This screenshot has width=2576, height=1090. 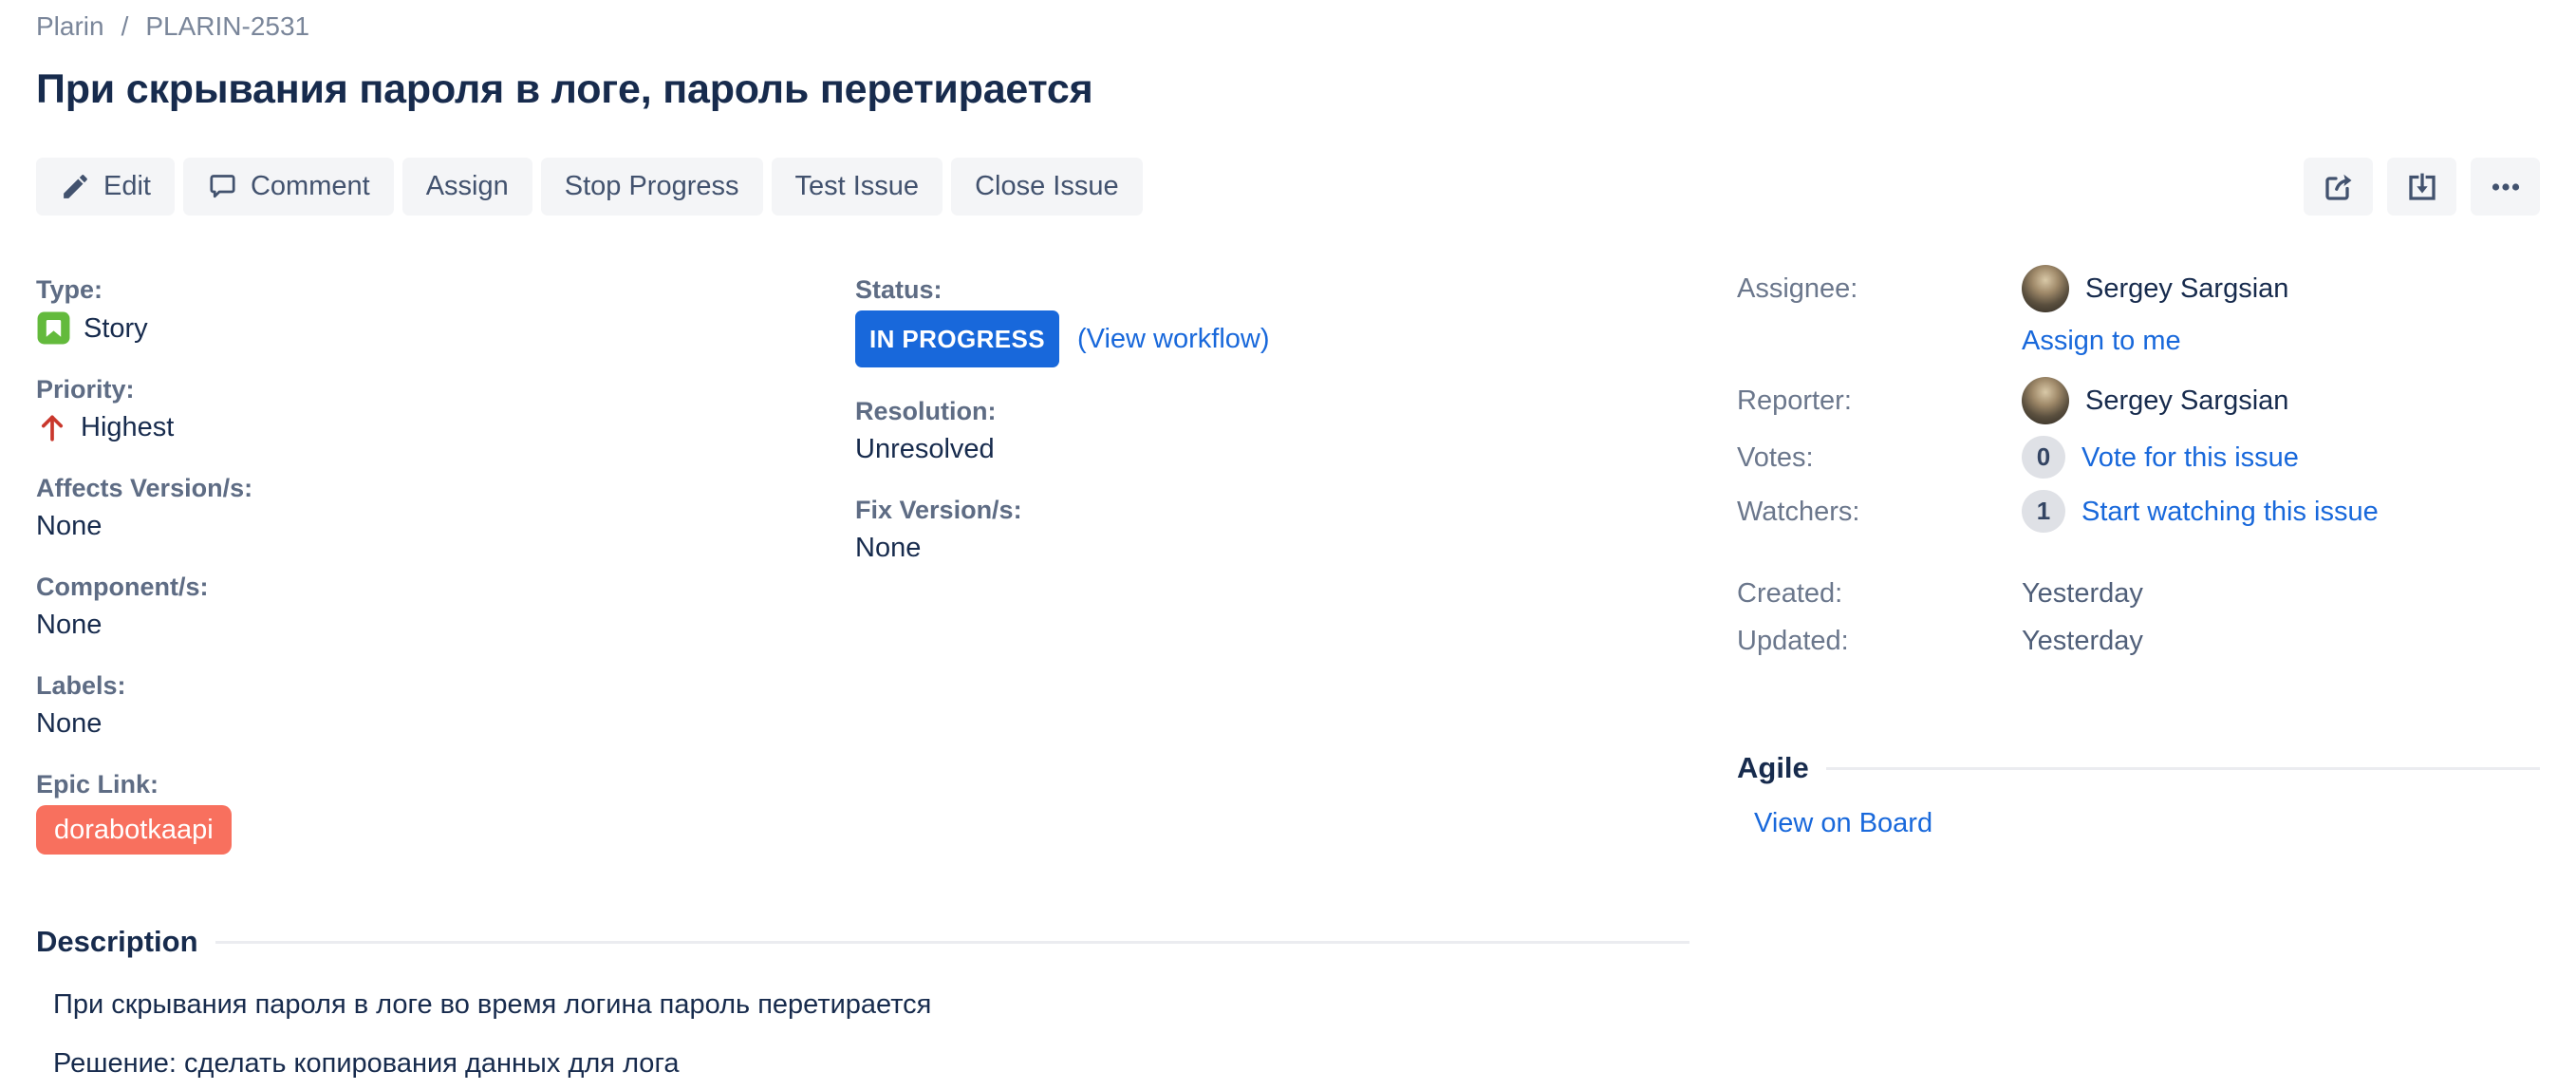 What do you see at coordinates (1797, 288) in the screenshot?
I see `assignee-label: Assignee:` at bounding box center [1797, 288].